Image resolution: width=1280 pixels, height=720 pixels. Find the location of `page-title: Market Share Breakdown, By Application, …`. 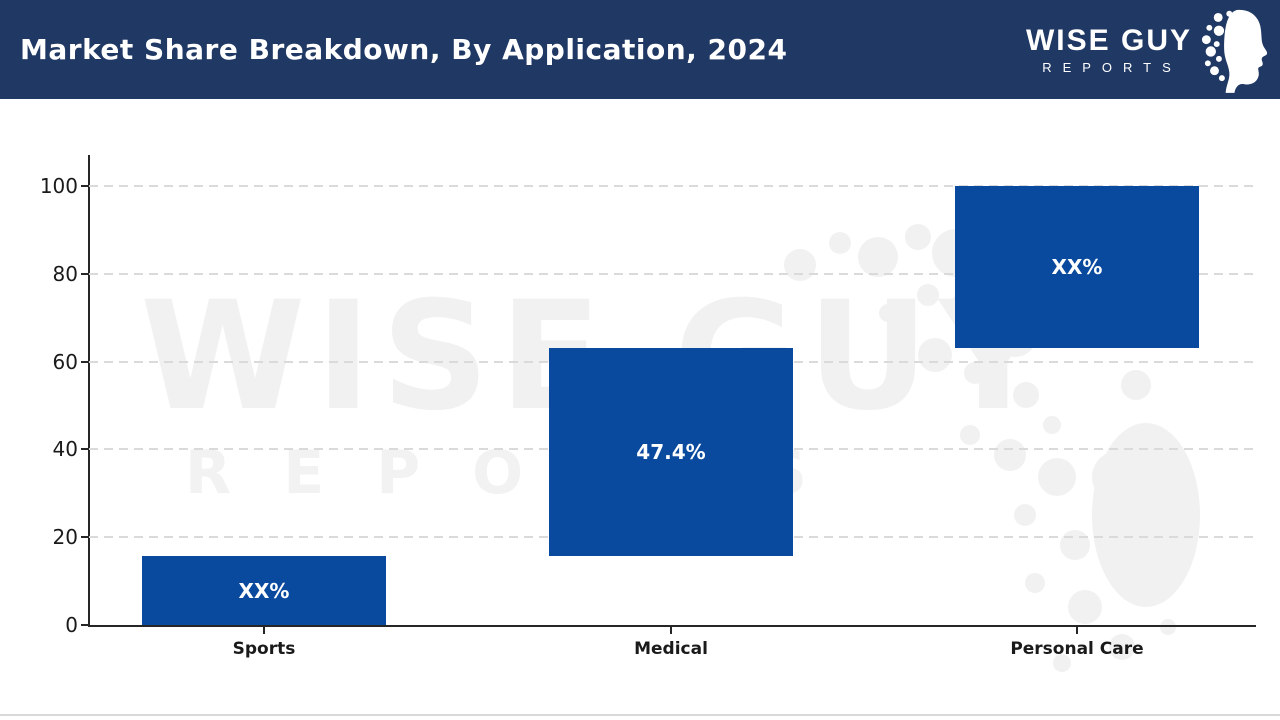

page-title: Market Share Breakdown, By Application, … is located at coordinates (404, 49).